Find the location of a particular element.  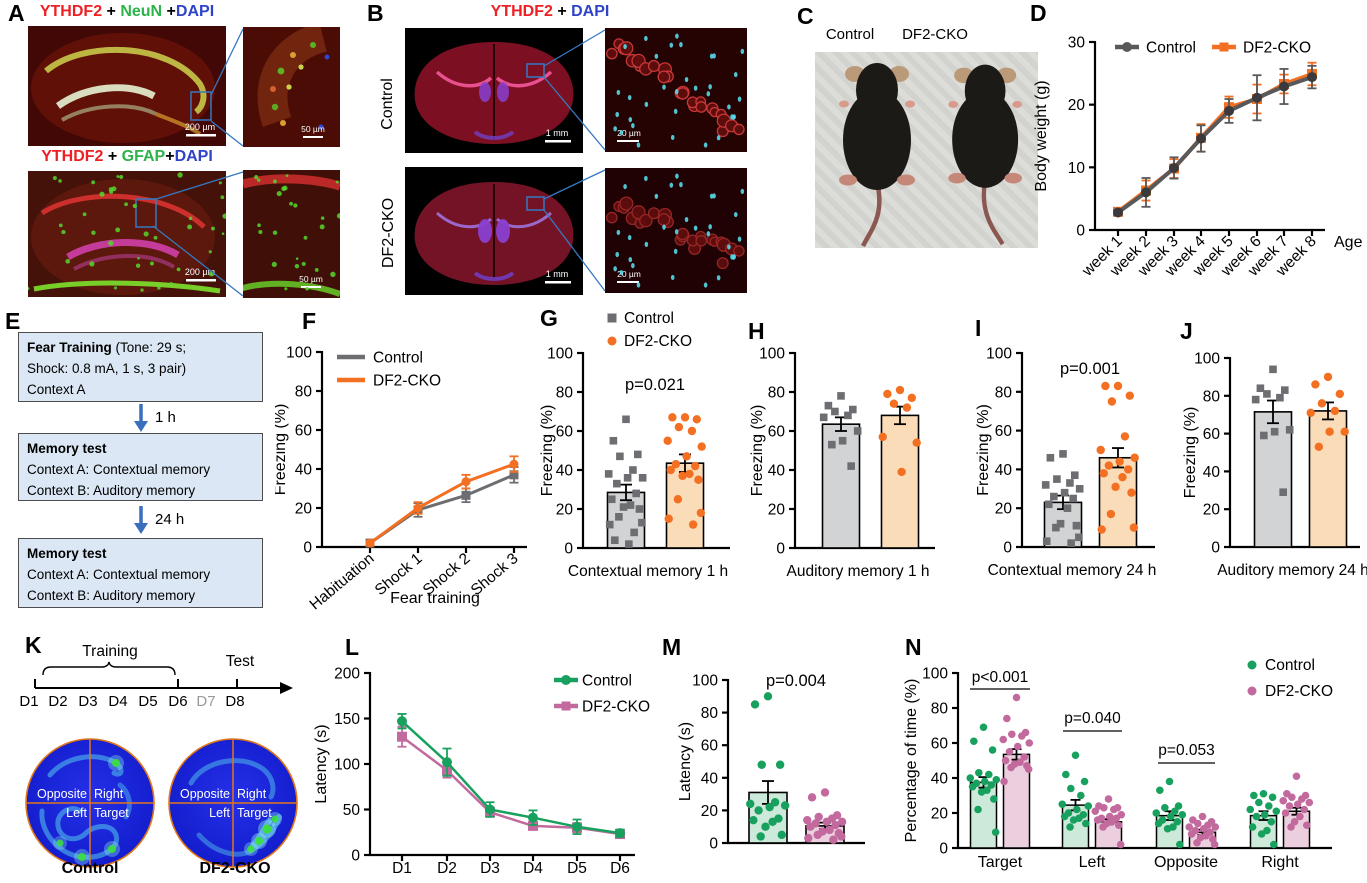

svg-text: p=0.021 is located at coordinates (655, 385).